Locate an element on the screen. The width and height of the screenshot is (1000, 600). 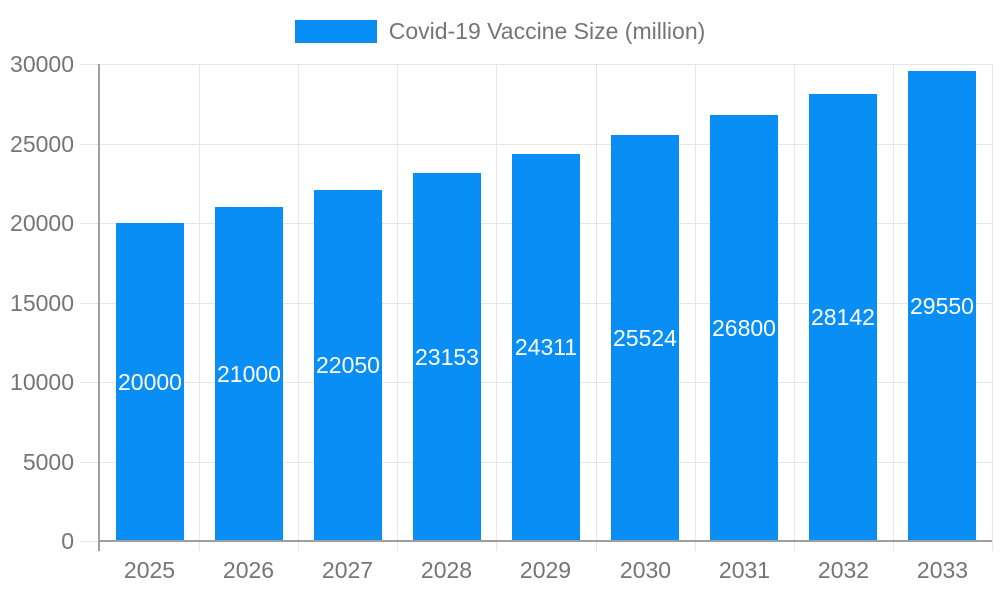
x-axis-label-2031: 2031 is located at coordinates (744, 570).